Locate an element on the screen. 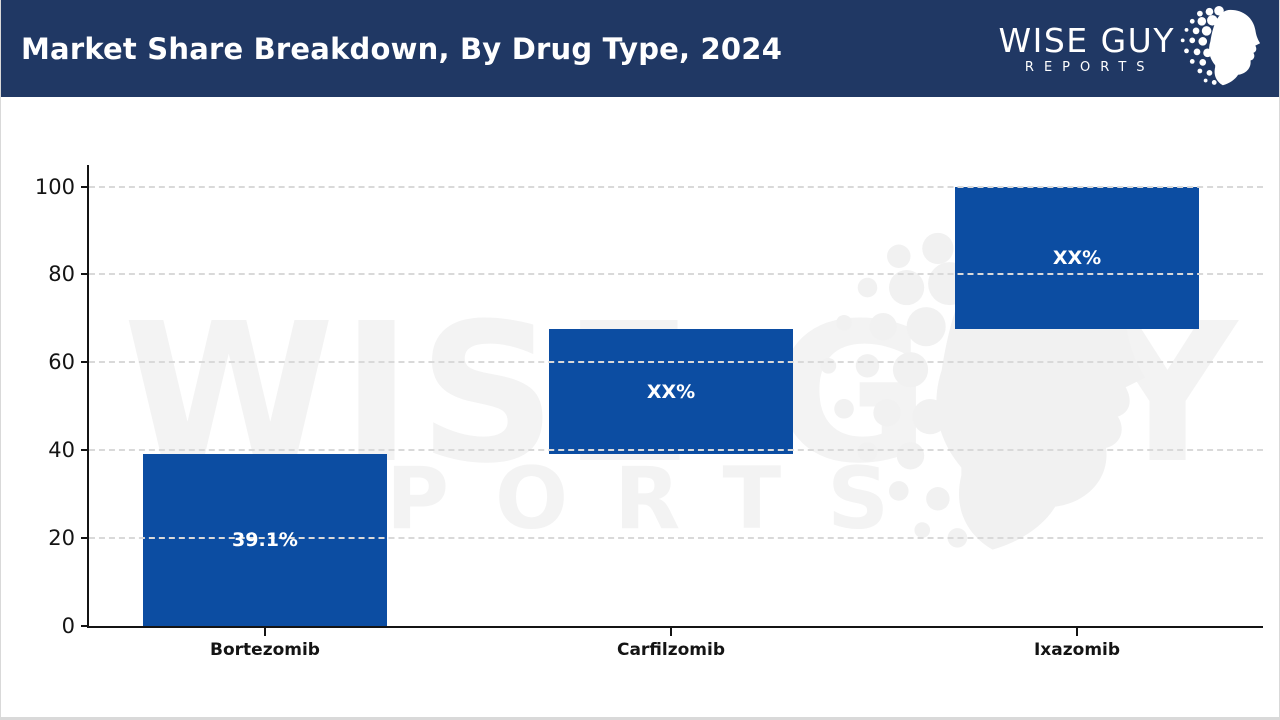 The width and height of the screenshot is (1280, 720). y-tick-label: 80 is located at coordinates (61, 274).